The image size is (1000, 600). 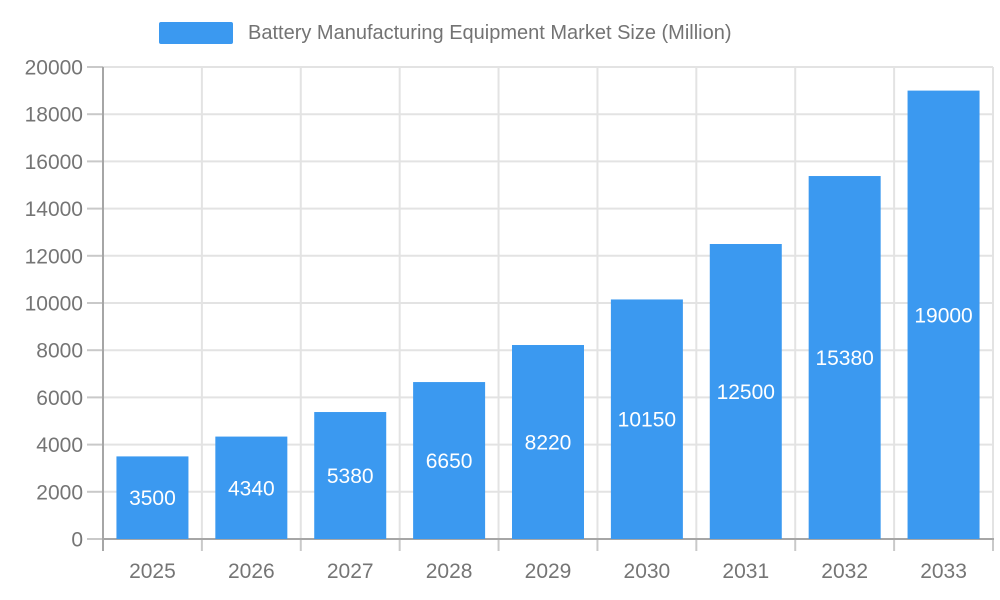 What do you see at coordinates (251, 571) in the screenshot?
I see `x-axis-label: 2026` at bounding box center [251, 571].